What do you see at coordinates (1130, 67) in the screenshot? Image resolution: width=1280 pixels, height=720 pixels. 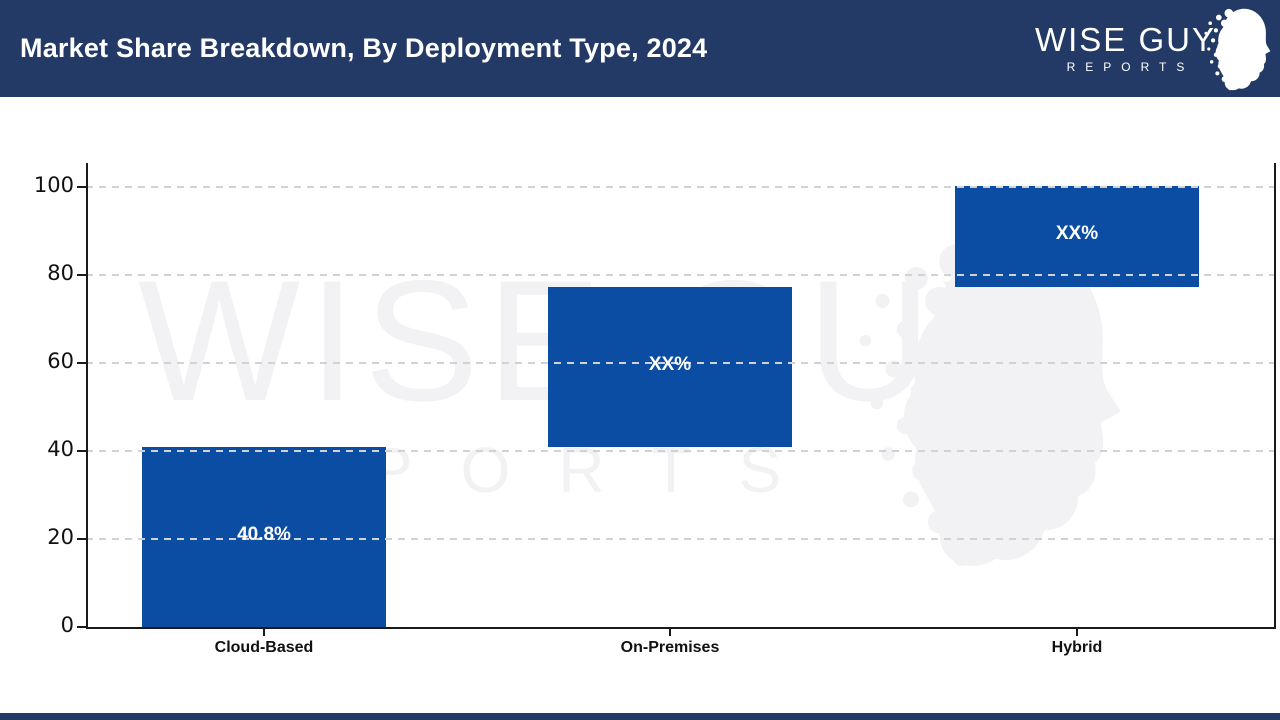 I see `brand-subtitle: REPORTS` at bounding box center [1130, 67].